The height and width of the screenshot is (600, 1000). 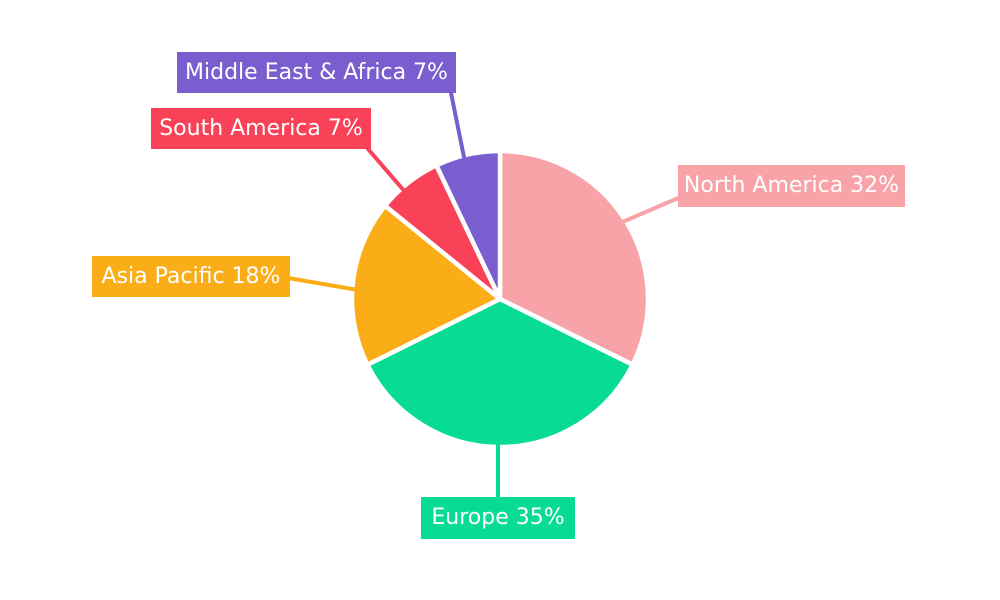 I want to click on pie-label-south-america: South America 7%, so click(x=261, y=128).